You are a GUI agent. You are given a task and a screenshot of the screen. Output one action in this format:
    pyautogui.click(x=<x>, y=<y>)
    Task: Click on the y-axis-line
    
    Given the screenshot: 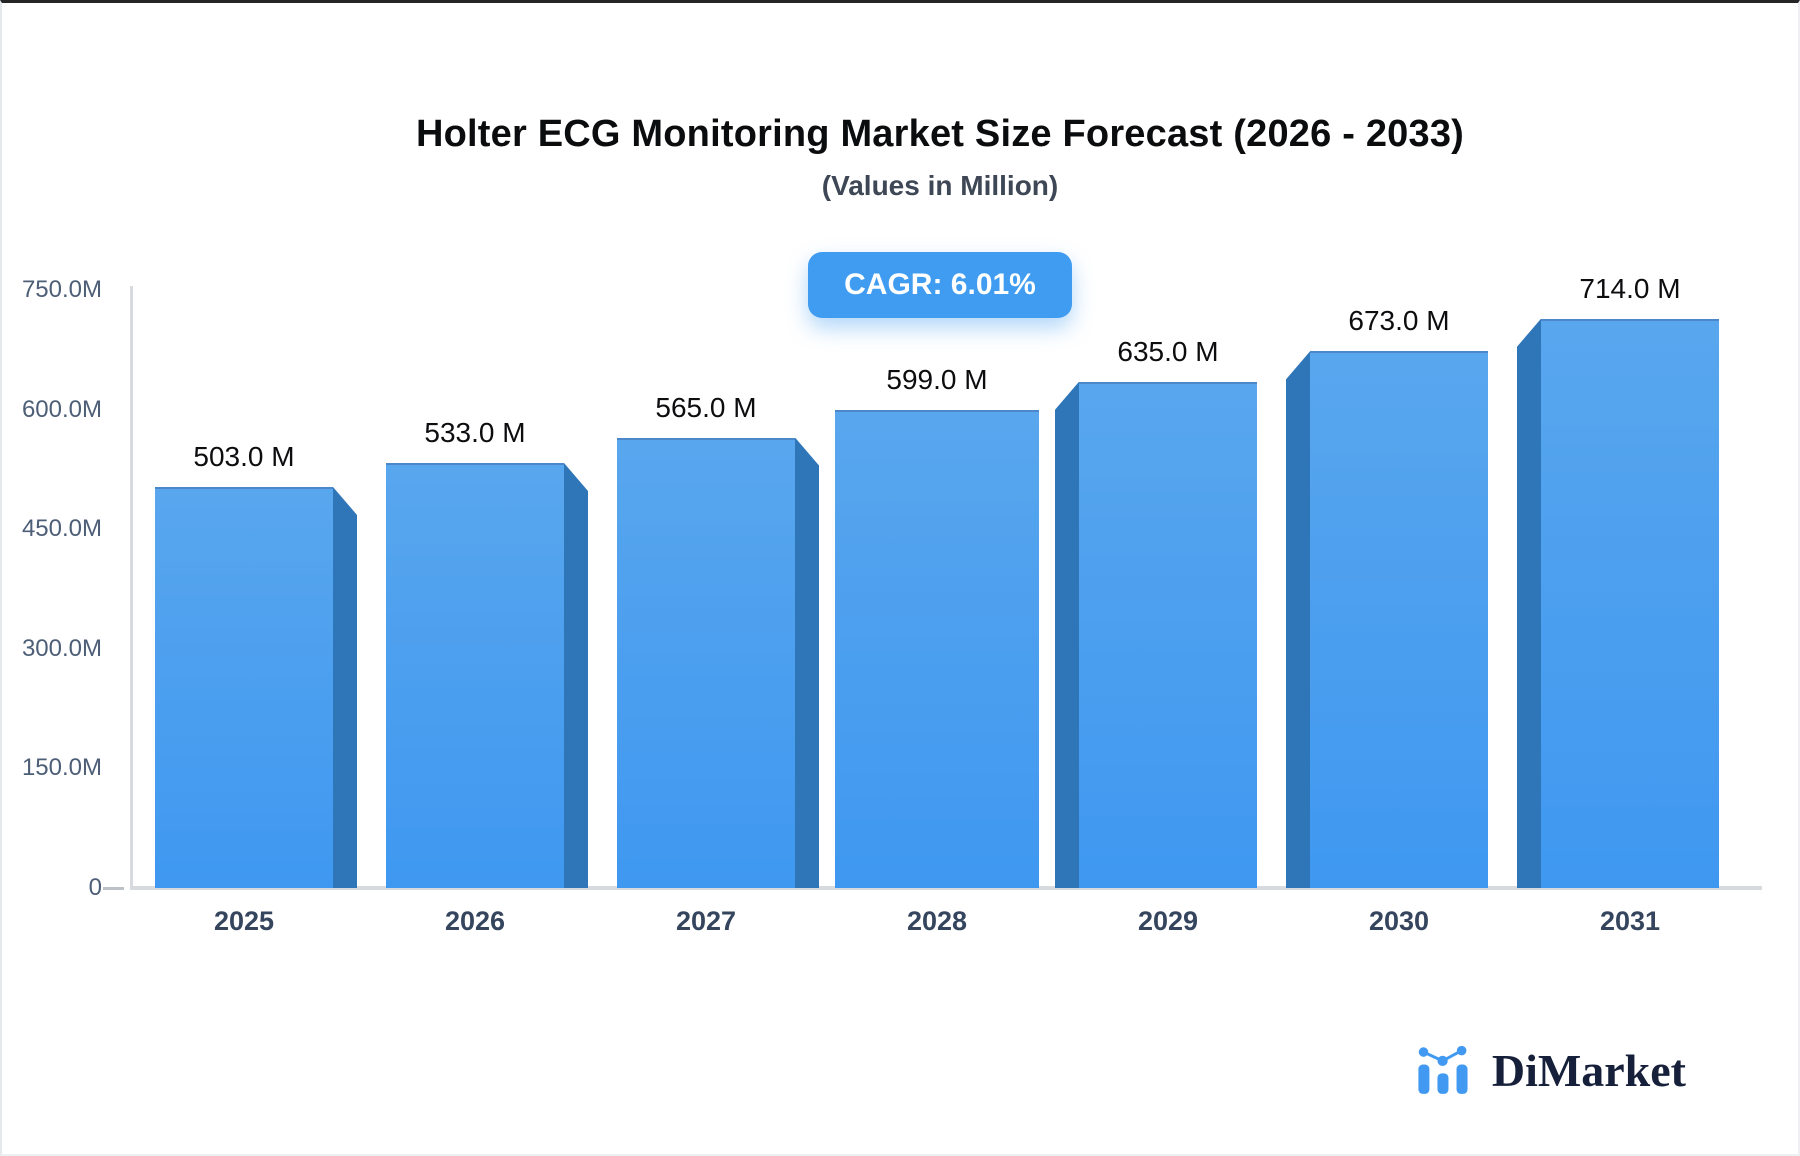 What is the action you would take?
    pyautogui.click(x=131, y=587)
    